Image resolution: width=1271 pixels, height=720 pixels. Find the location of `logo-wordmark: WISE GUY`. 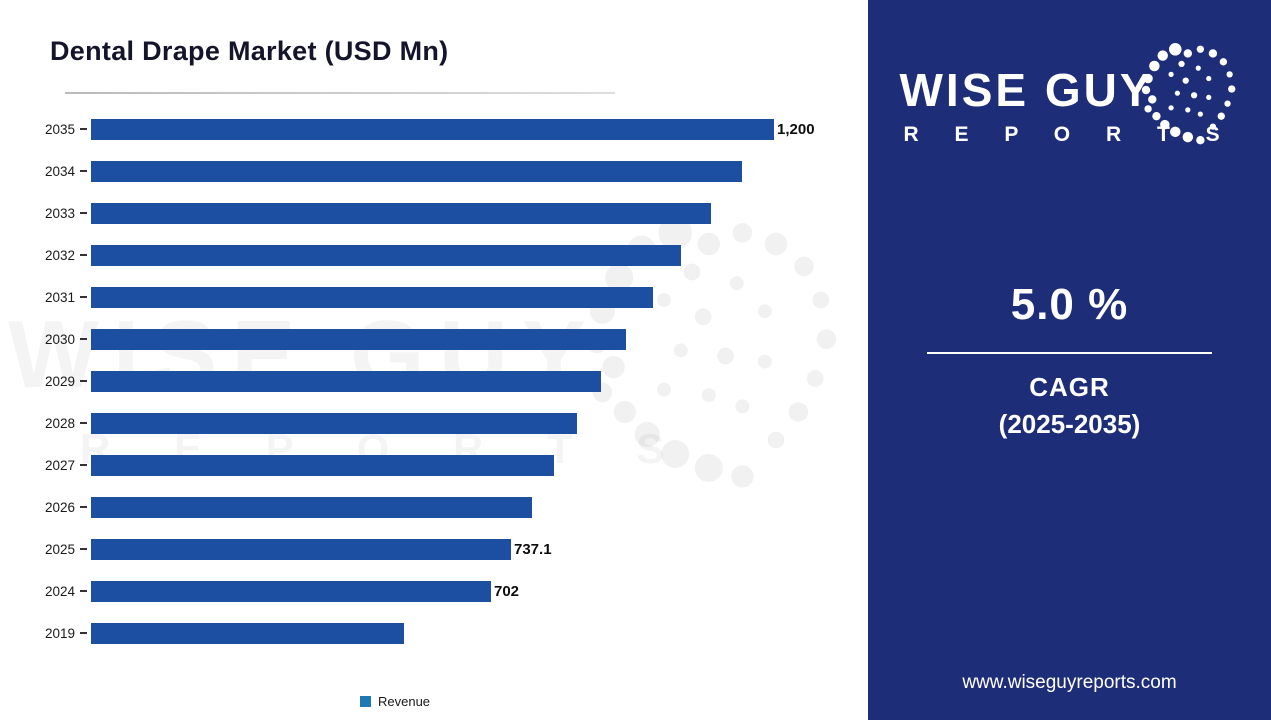

logo-wordmark: WISE GUY is located at coordinates (1026, 90).